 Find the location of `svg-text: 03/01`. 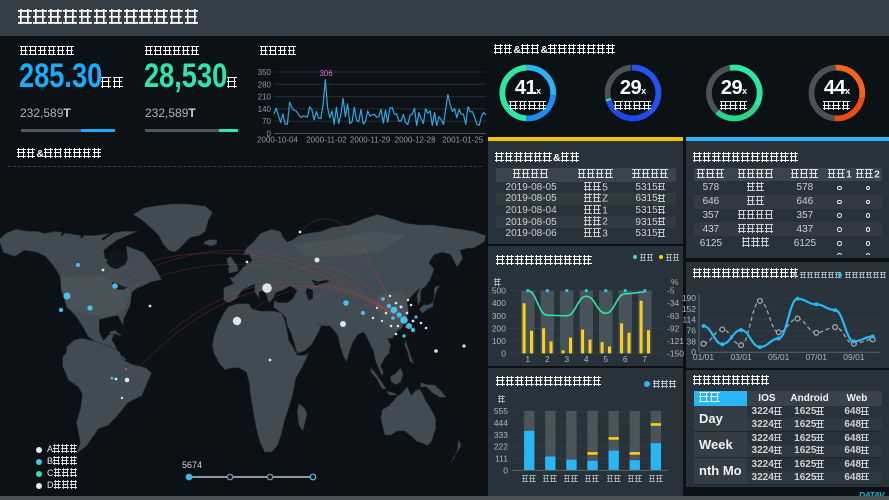

svg-text: 03/01 is located at coordinates (741, 357).